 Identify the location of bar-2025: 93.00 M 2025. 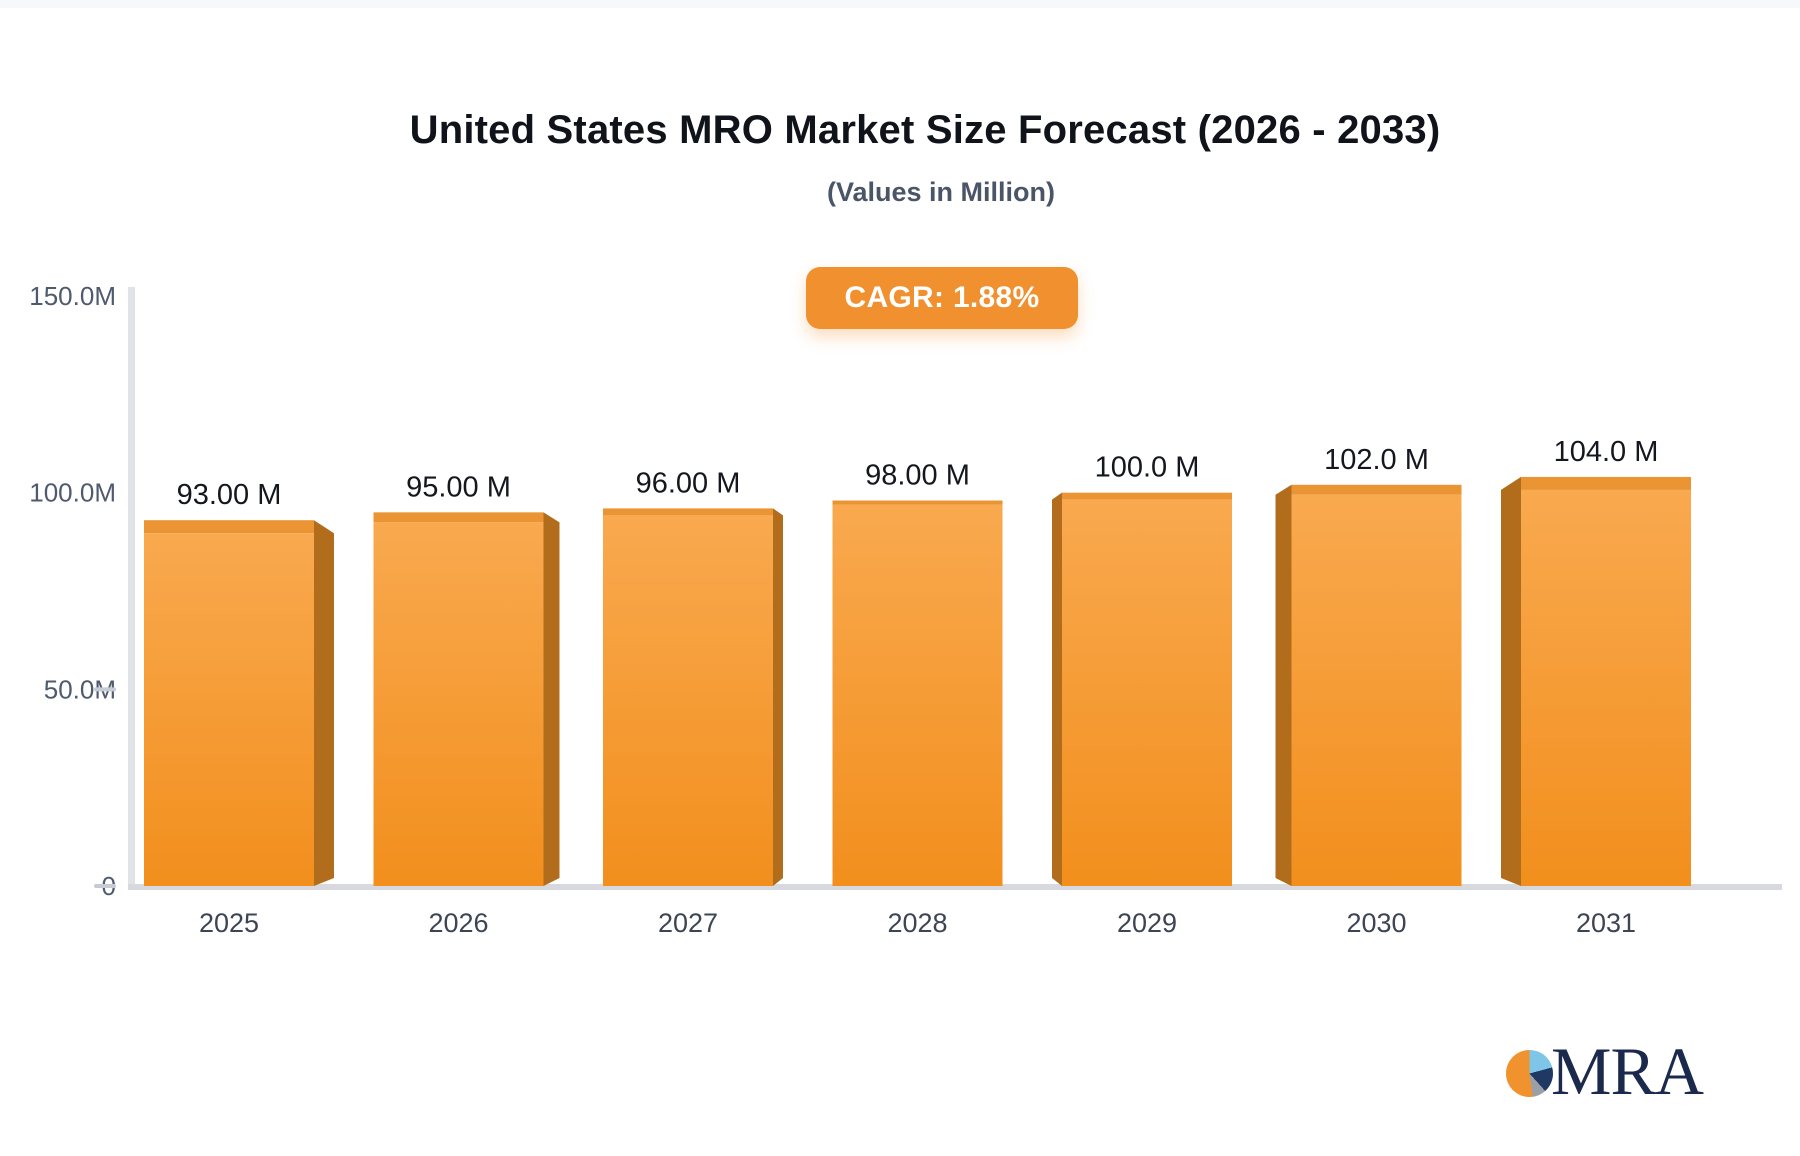
(239, 708).